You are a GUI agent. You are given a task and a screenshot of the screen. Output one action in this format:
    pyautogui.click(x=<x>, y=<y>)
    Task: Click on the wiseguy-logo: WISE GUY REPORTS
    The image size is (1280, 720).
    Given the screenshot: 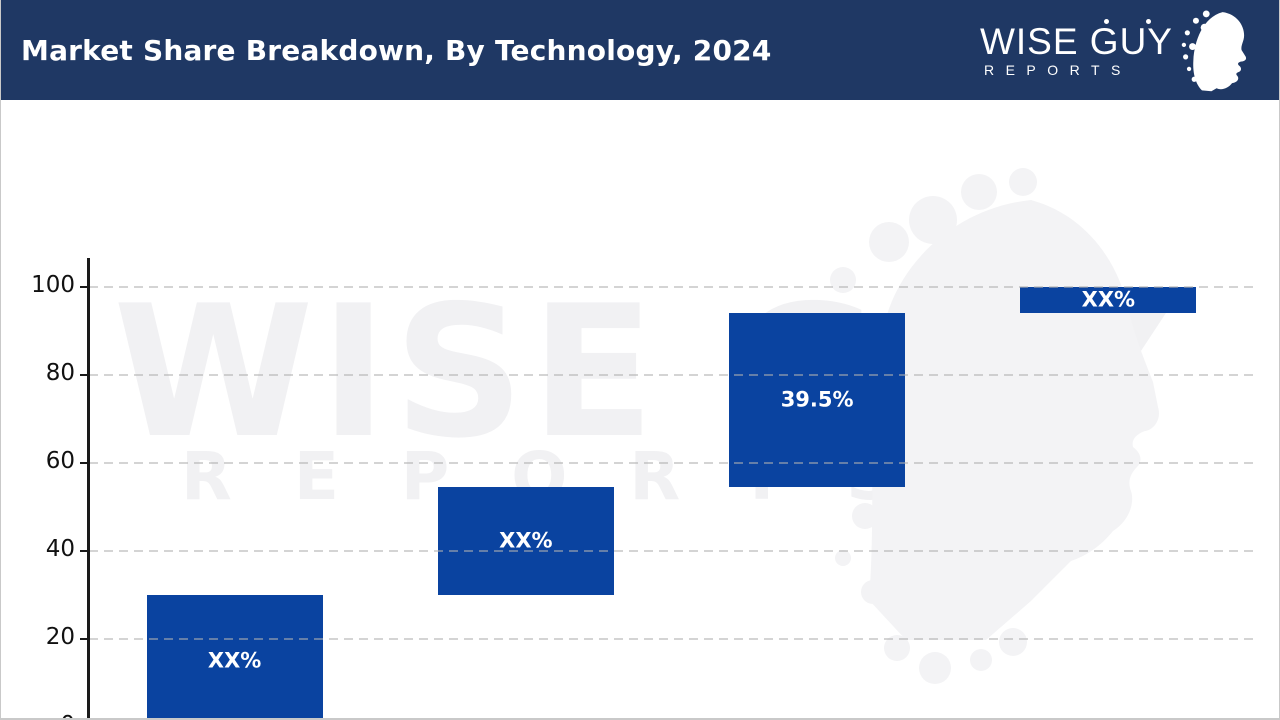 What is the action you would take?
    pyautogui.click(x=1116, y=50)
    